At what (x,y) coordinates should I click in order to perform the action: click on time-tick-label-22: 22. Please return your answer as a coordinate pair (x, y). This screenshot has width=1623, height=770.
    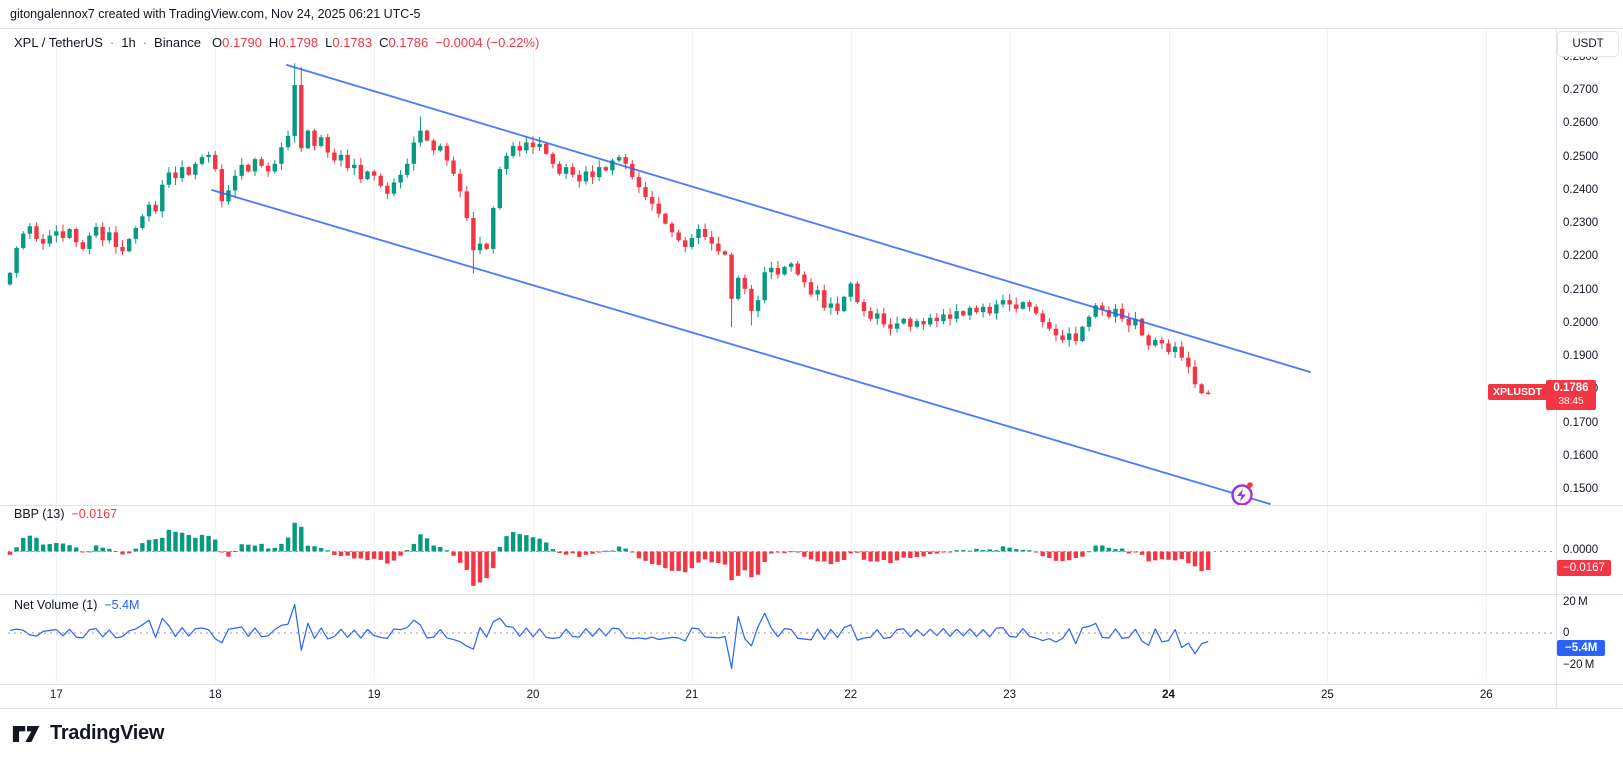
    Looking at the image, I should click on (851, 695).